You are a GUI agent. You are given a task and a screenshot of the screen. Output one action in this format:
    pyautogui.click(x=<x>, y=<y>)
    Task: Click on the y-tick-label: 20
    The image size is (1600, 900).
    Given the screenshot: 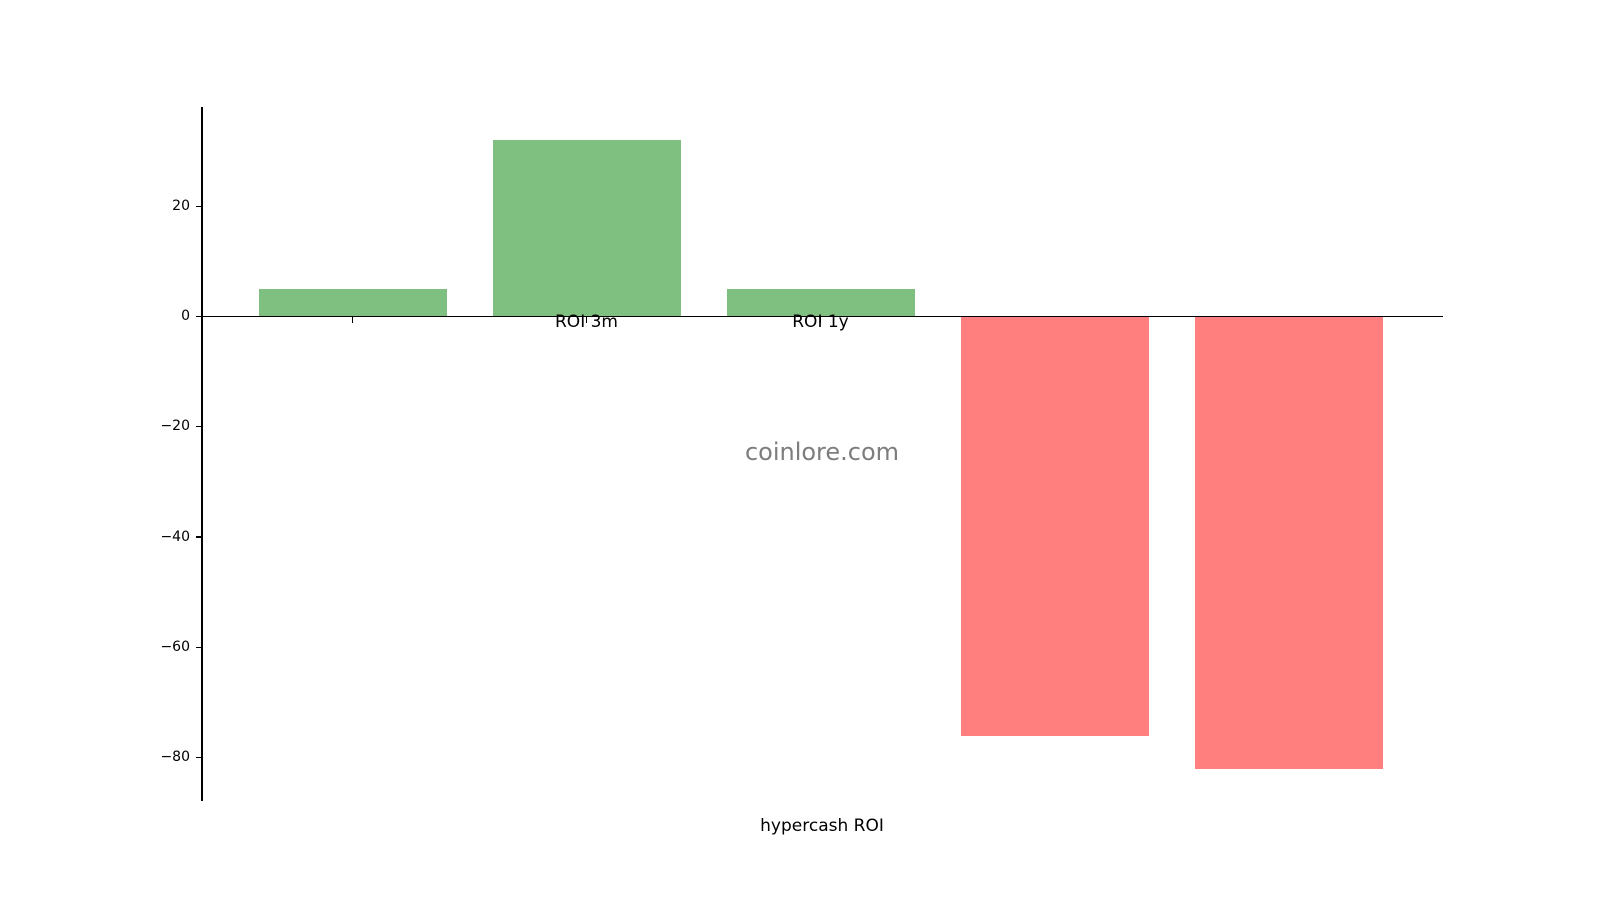 What is the action you would take?
    pyautogui.click(x=181, y=205)
    